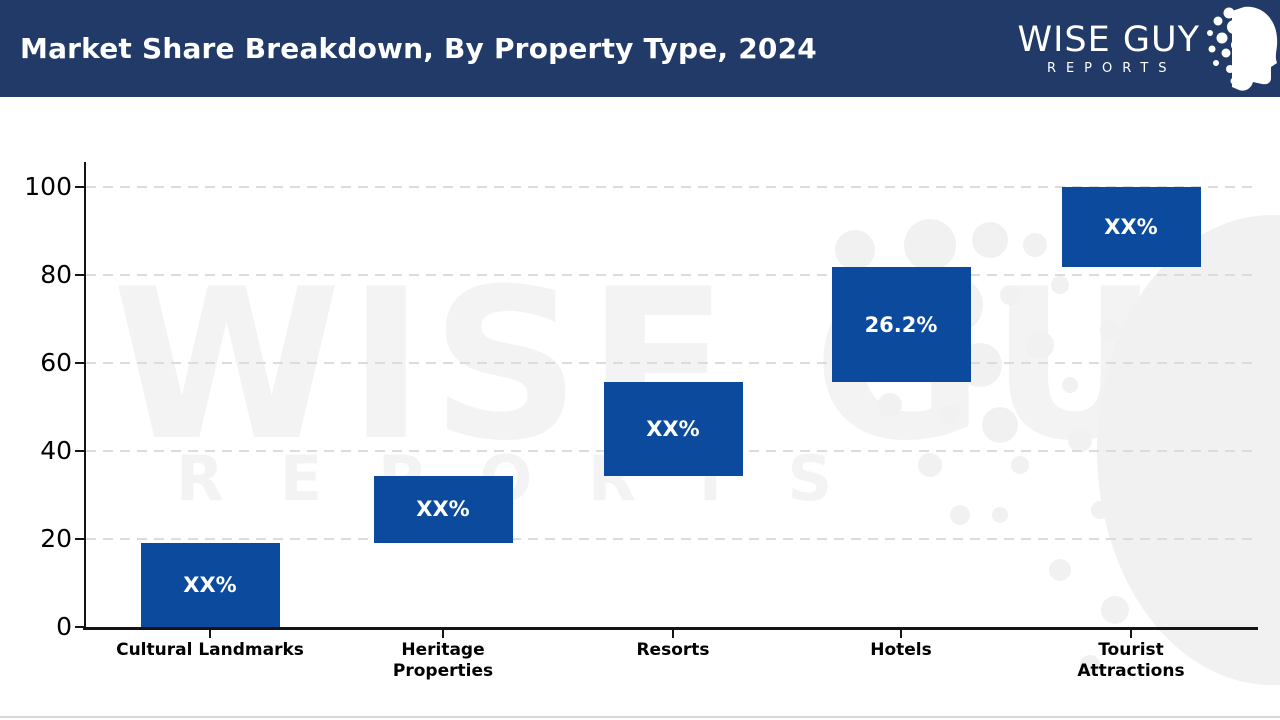 The image size is (1280, 720). Describe the element at coordinates (56, 362) in the screenshot. I see `y-tick-label: 60` at that location.